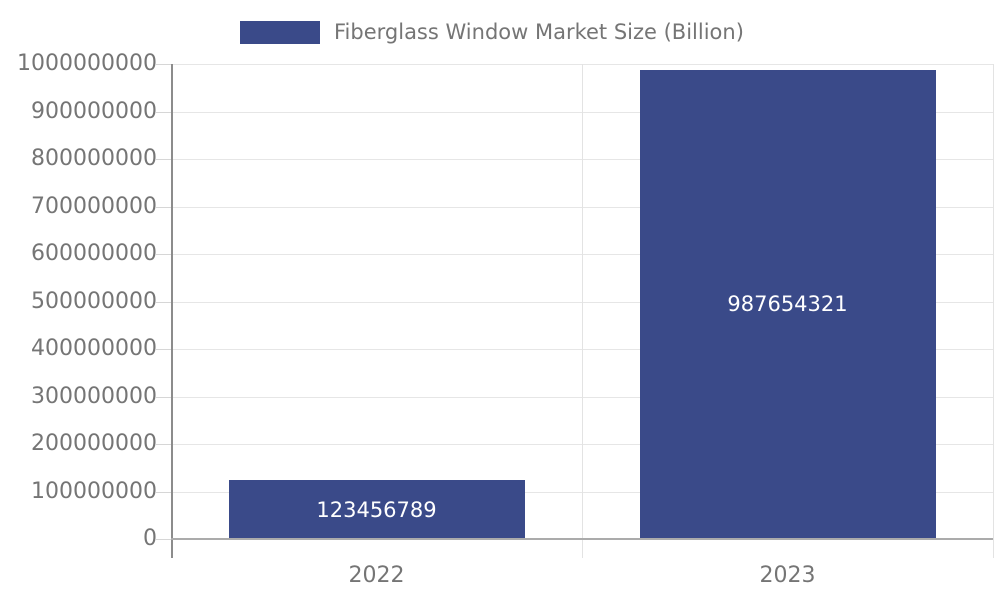  What do you see at coordinates (94, 111) in the screenshot?
I see `y-tick-label: 900000000` at bounding box center [94, 111].